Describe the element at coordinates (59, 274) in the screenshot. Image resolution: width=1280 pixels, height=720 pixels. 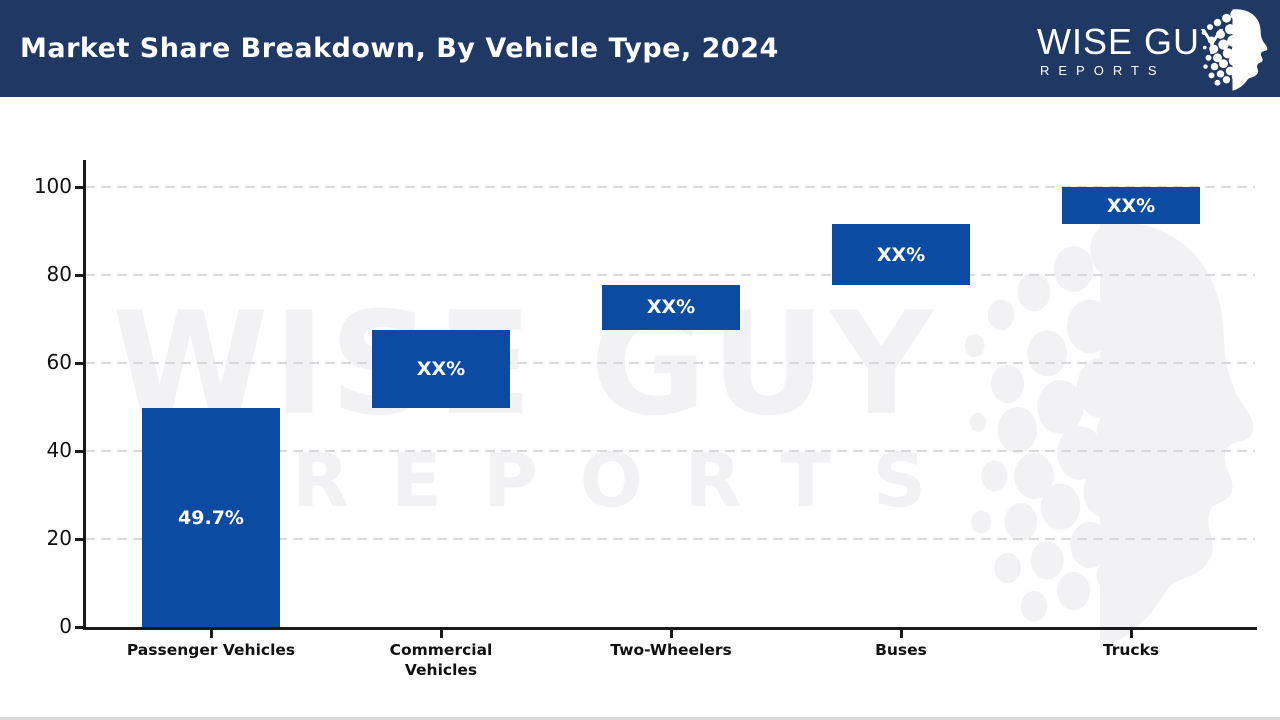
I see `y-tick-label: 80` at that location.